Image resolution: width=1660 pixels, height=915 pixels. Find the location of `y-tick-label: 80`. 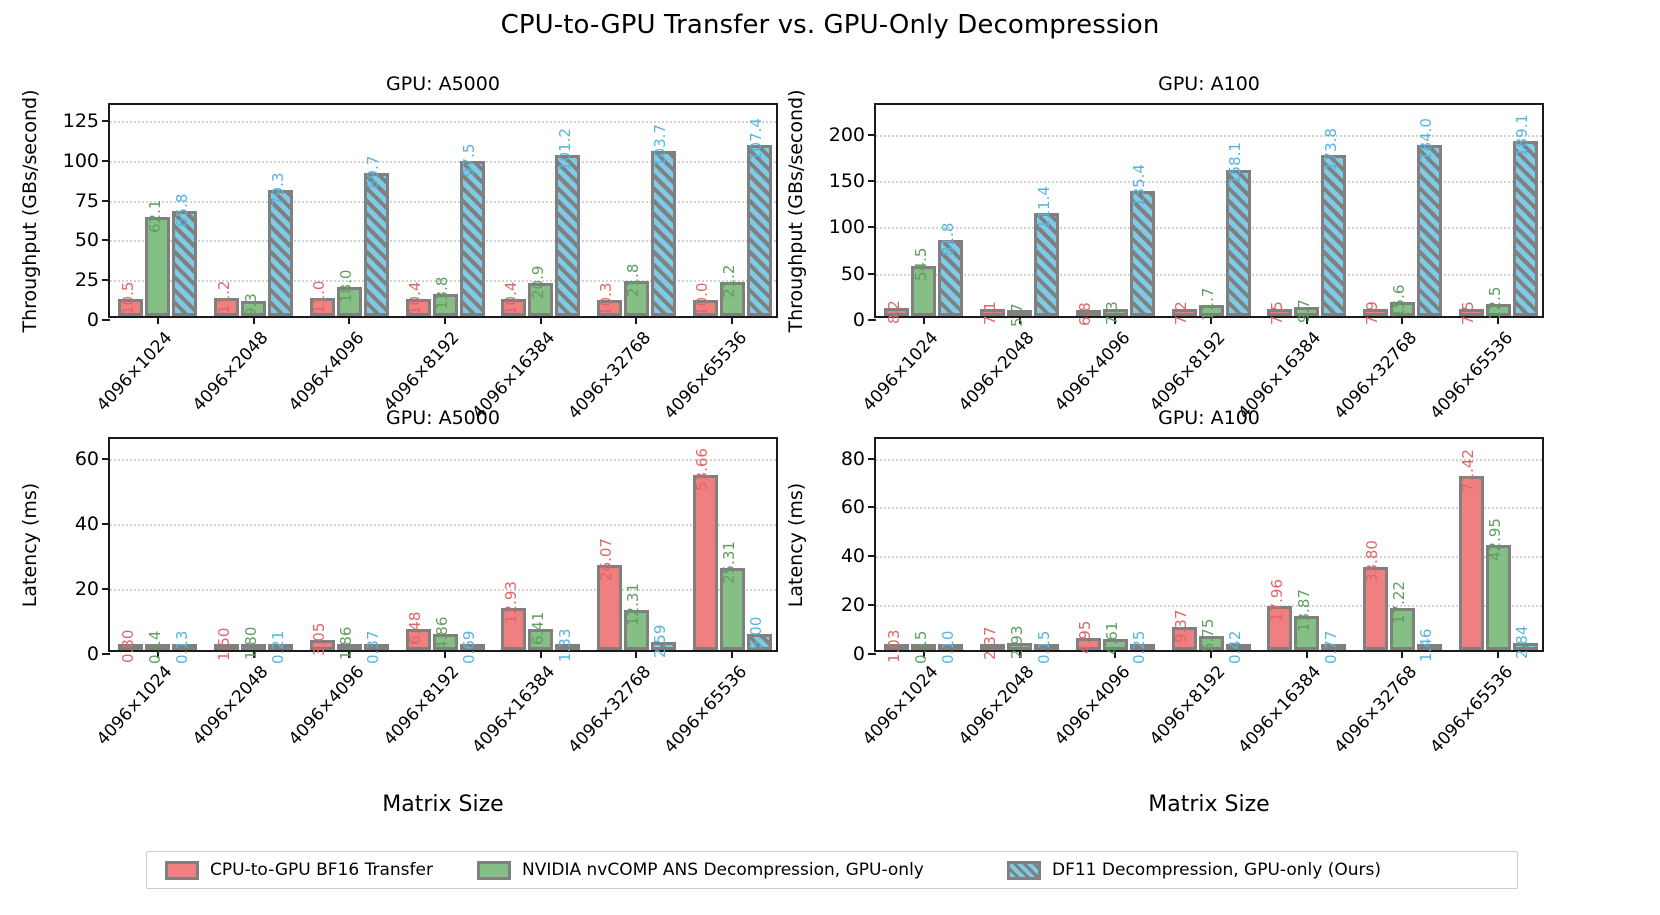

y-tick-label: 80 is located at coordinates (852, 458).